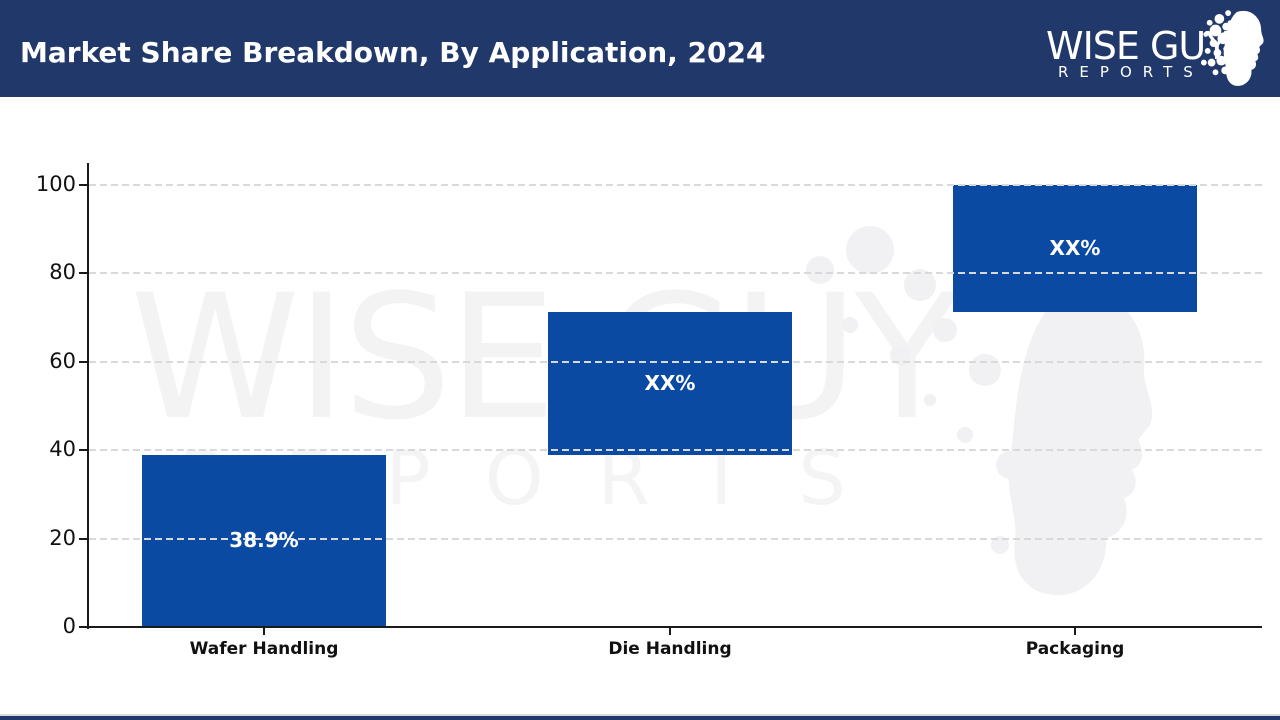 Image resolution: width=1280 pixels, height=720 pixels. I want to click on footer-hairline, so click(640, 715).